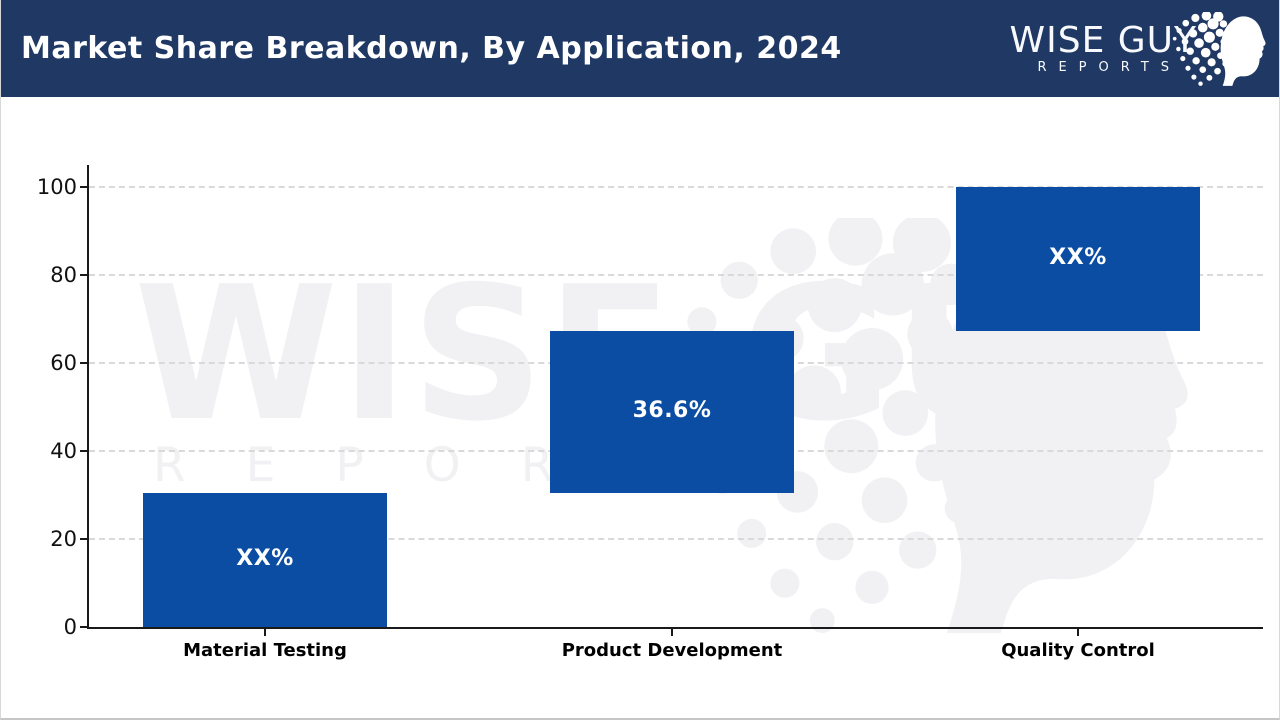  I want to click on x-category-label-quality-control: Quality Control, so click(1078, 650).